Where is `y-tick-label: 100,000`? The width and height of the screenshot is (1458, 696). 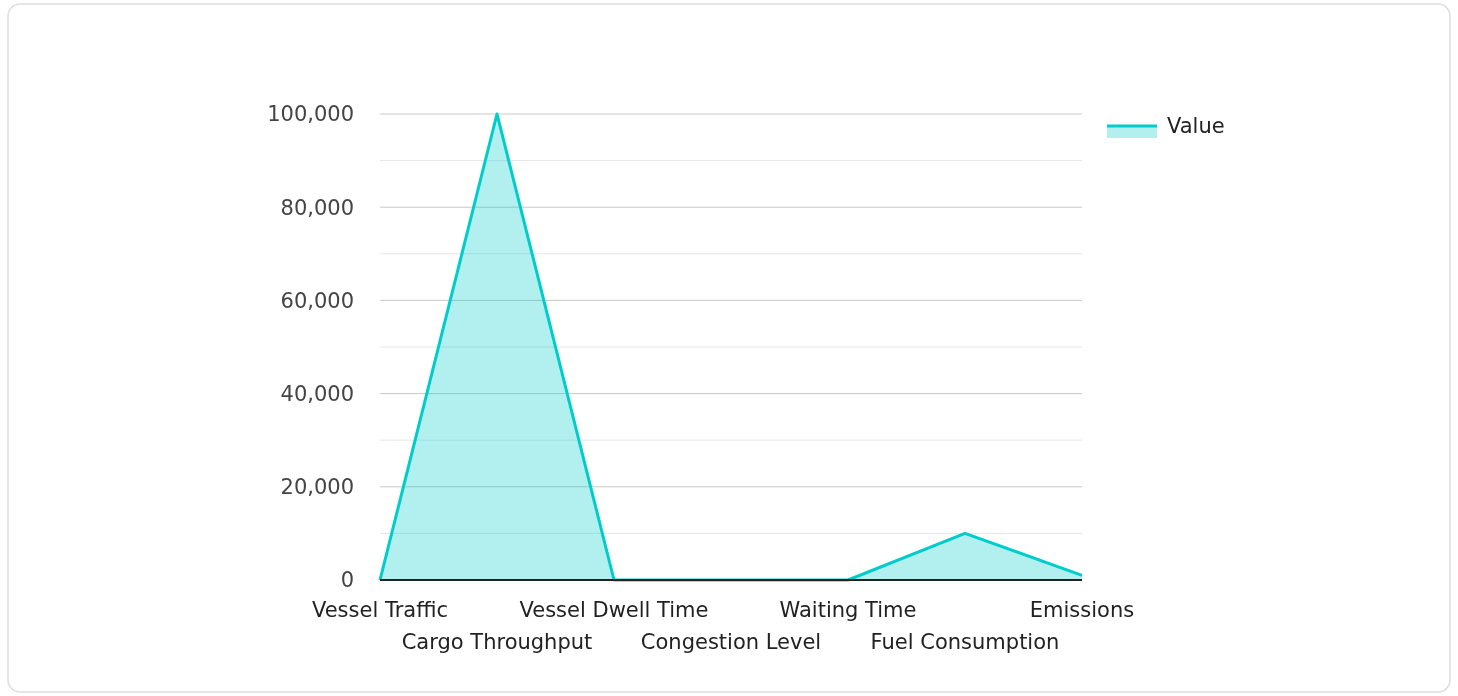
y-tick-label: 100,000 is located at coordinates (310, 114).